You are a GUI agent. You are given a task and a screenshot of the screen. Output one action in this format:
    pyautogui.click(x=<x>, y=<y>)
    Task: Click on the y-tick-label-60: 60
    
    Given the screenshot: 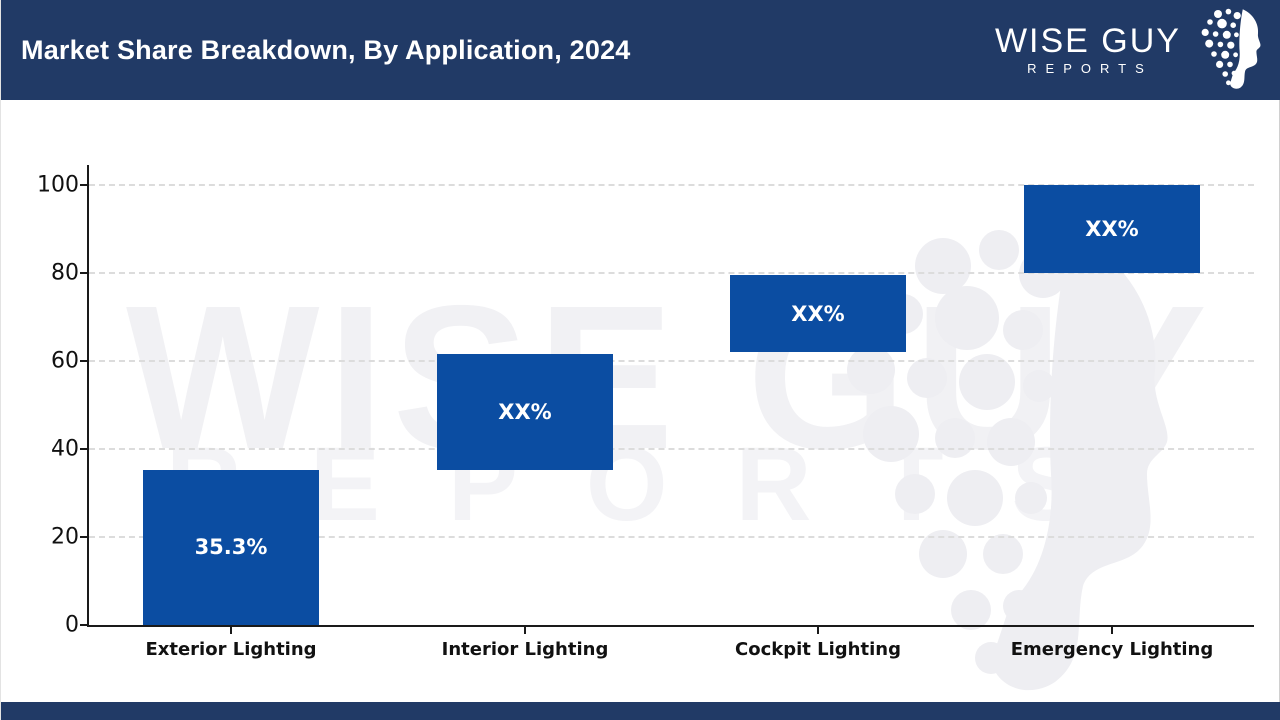 What is the action you would take?
    pyautogui.click(x=65, y=361)
    